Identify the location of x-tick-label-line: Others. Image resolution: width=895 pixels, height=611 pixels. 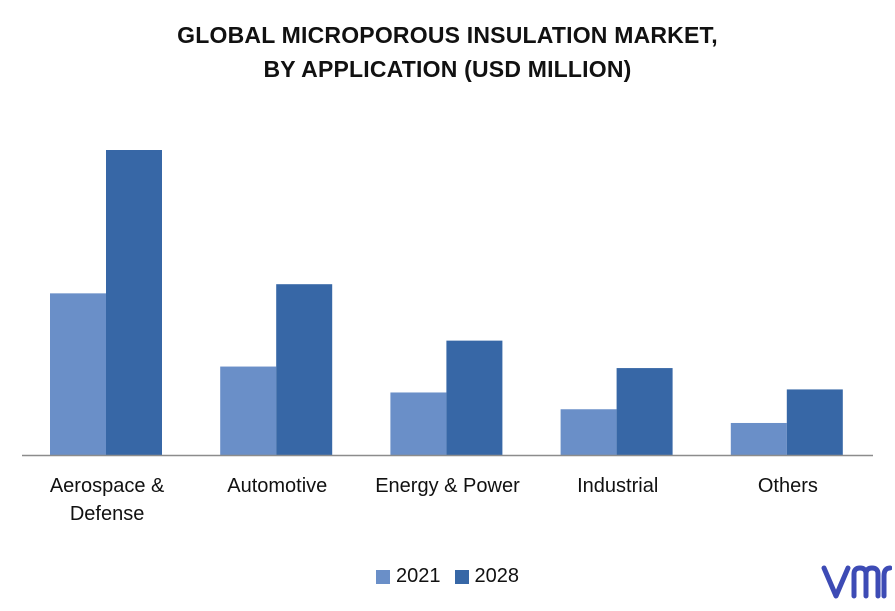
(787, 486).